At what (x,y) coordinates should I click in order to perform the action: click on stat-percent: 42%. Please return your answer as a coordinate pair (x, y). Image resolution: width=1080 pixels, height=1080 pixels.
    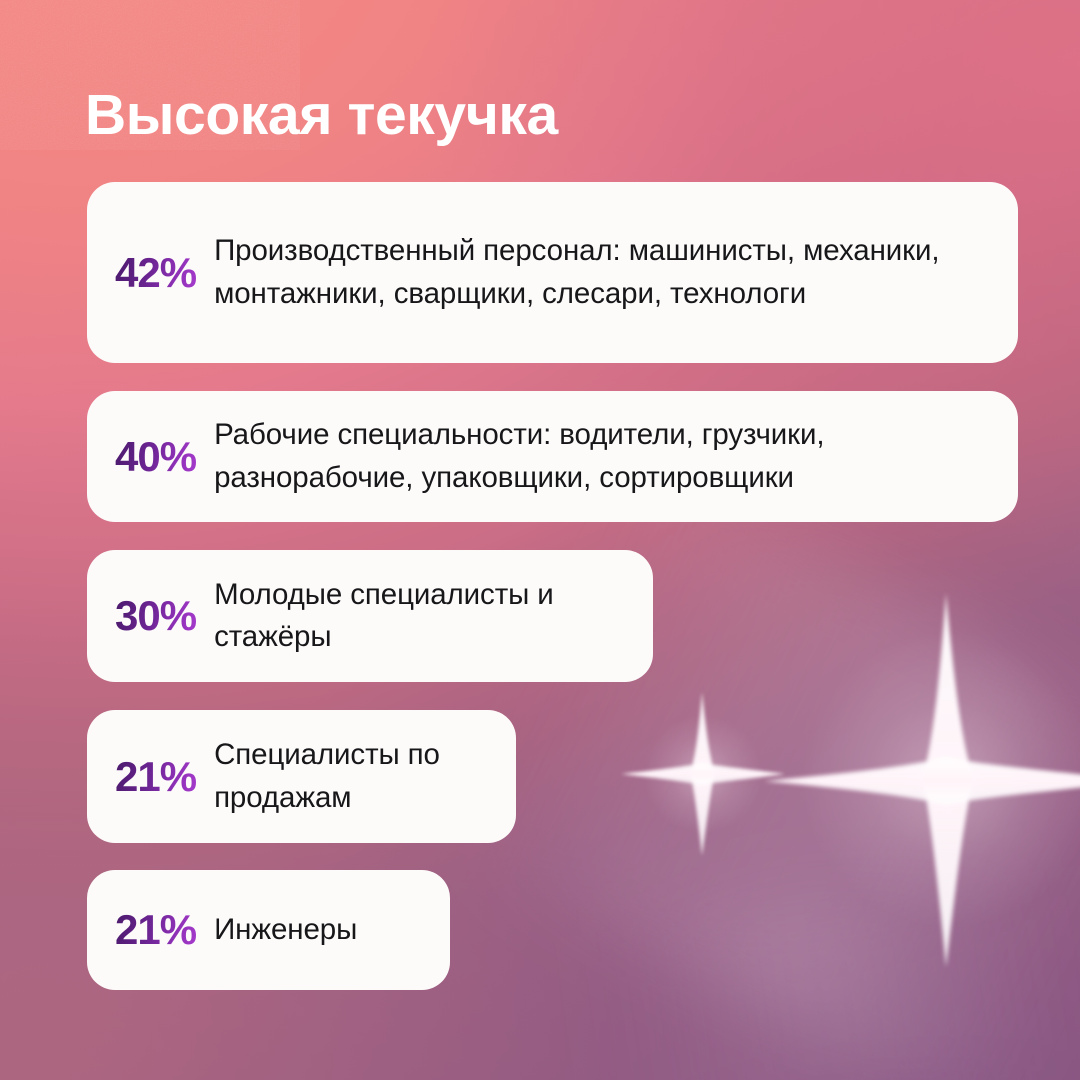
    Looking at the image, I should click on (156, 272).